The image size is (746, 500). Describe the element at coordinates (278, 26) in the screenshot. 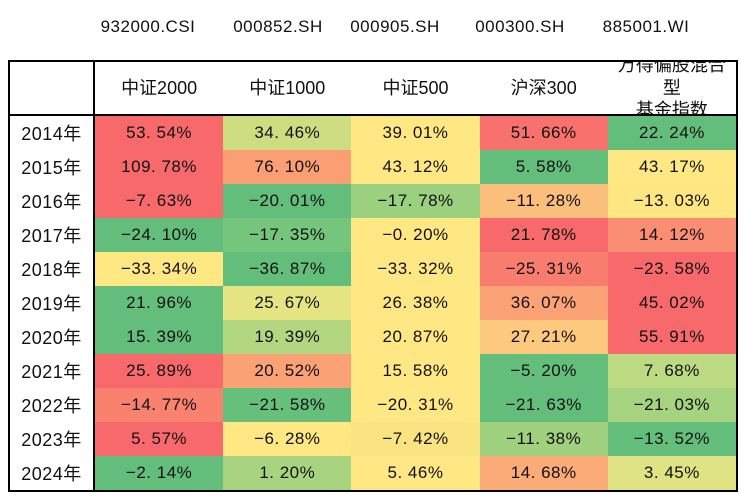

I see `index-code: 000852.SH` at that location.